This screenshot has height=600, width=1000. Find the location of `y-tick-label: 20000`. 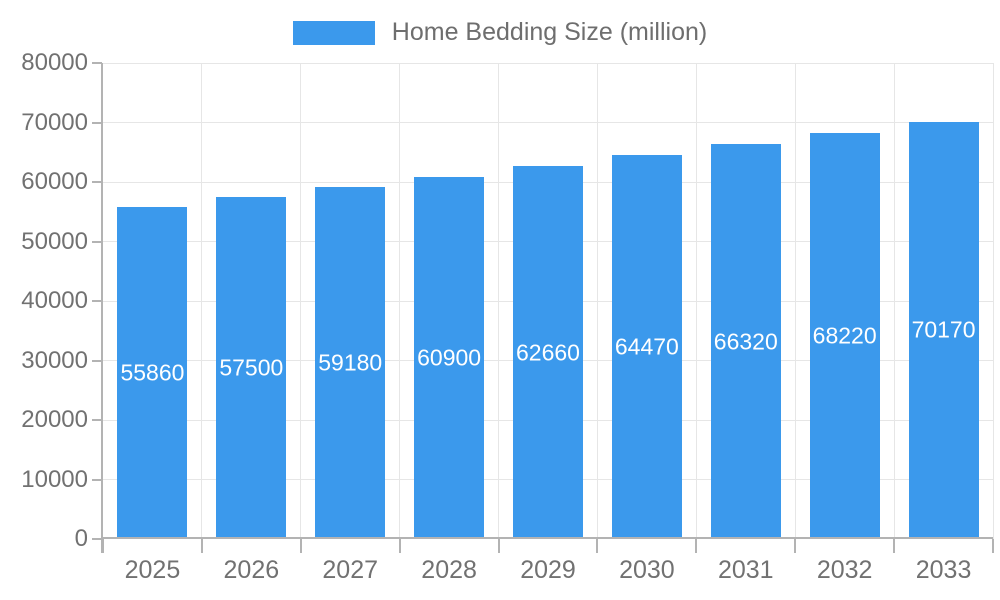

y-tick-label: 20000 is located at coordinates (54, 419).